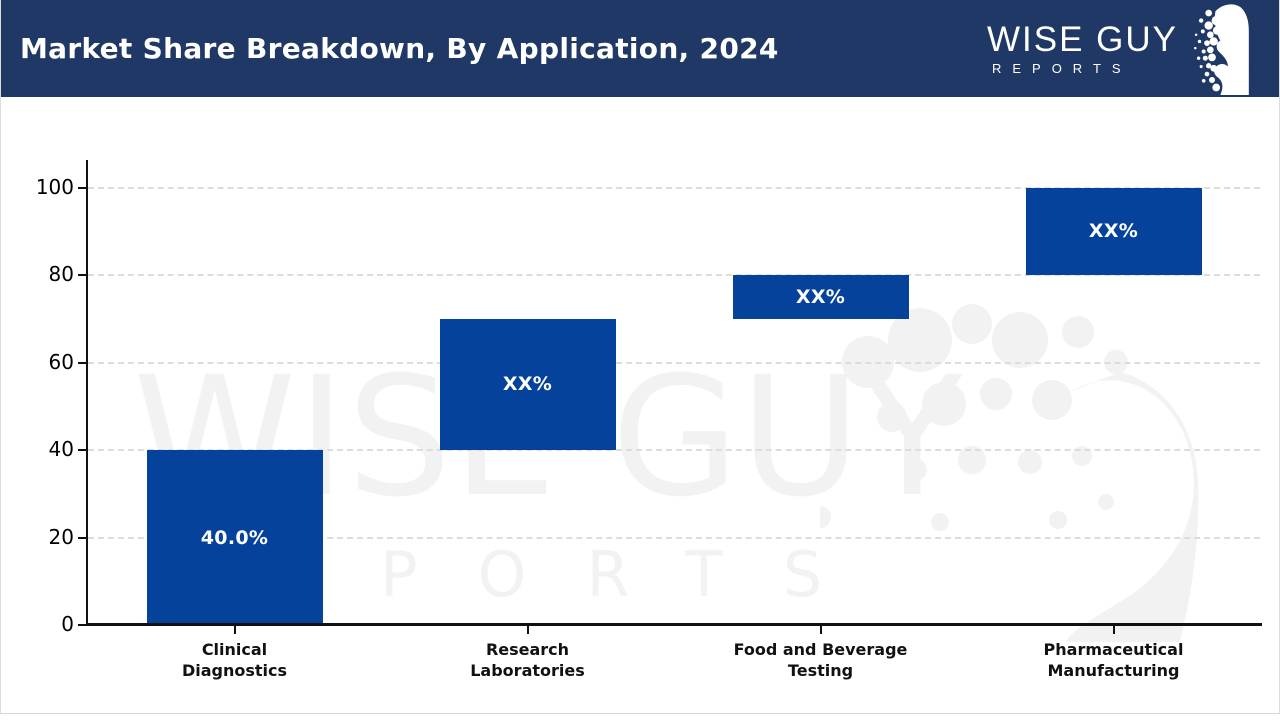 The image size is (1280, 720). I want to click on bar-research-laboratories: XX%, so click(527, 384).